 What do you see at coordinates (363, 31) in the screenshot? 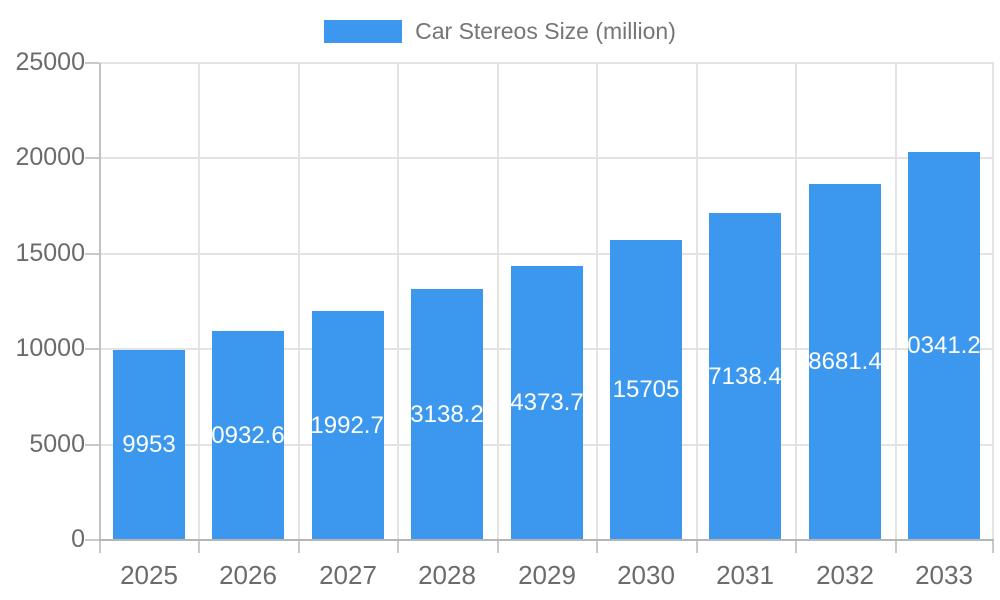
I see `legend-swatch` at bounding box center [363, 31].